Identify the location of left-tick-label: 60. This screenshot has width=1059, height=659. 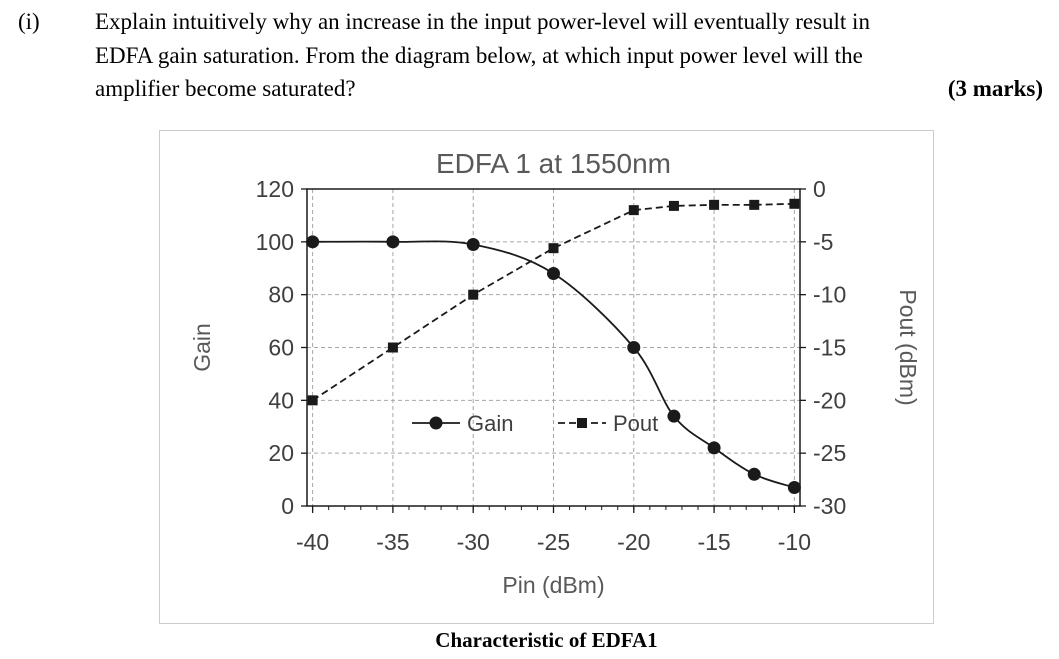
(281, 348).